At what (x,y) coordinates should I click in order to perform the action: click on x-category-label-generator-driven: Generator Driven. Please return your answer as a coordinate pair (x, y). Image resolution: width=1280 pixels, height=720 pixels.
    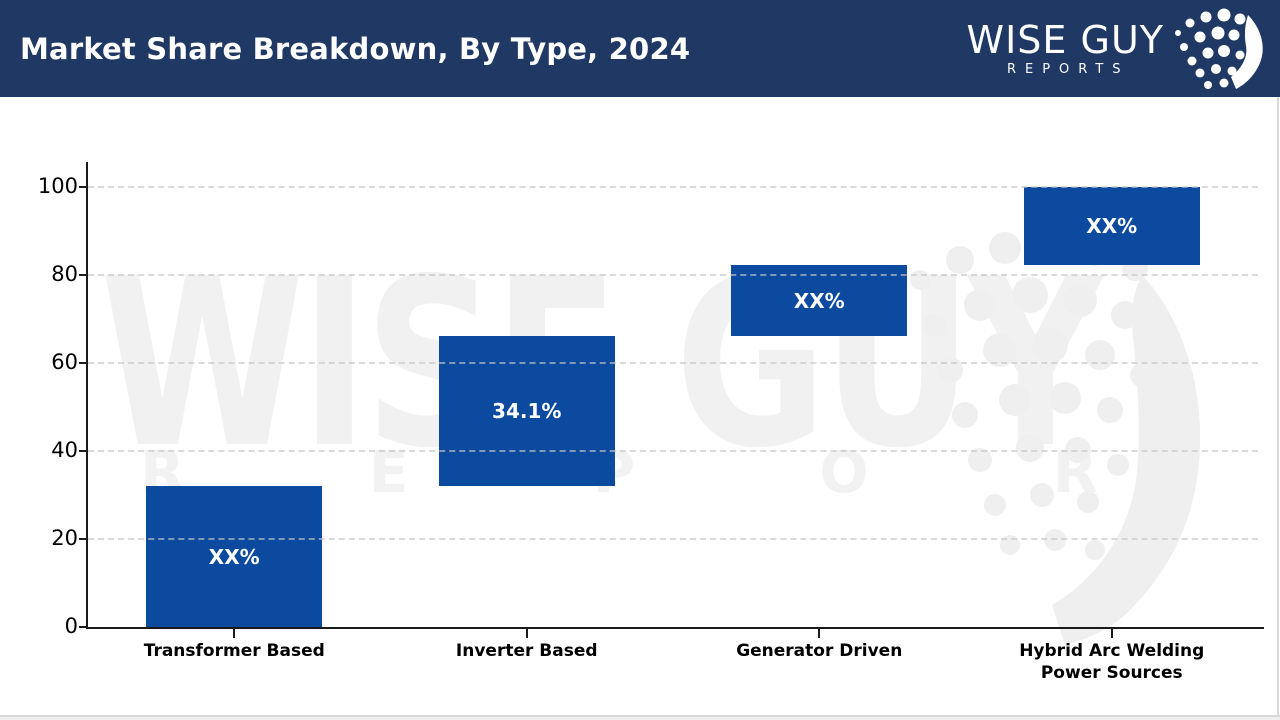
    Looking at the image, I should click on (819, 651).